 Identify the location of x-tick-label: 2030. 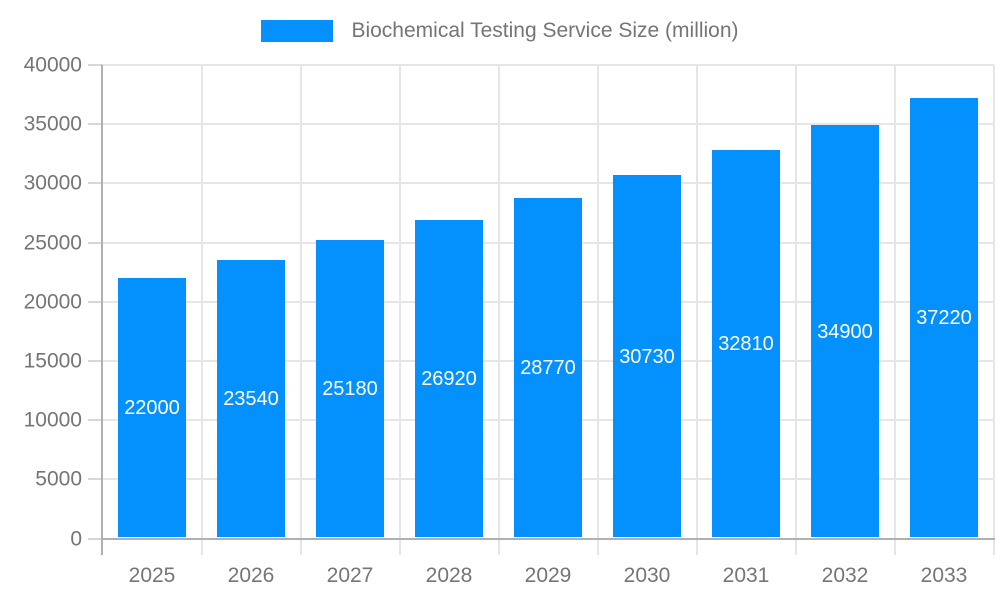
(647, 575).